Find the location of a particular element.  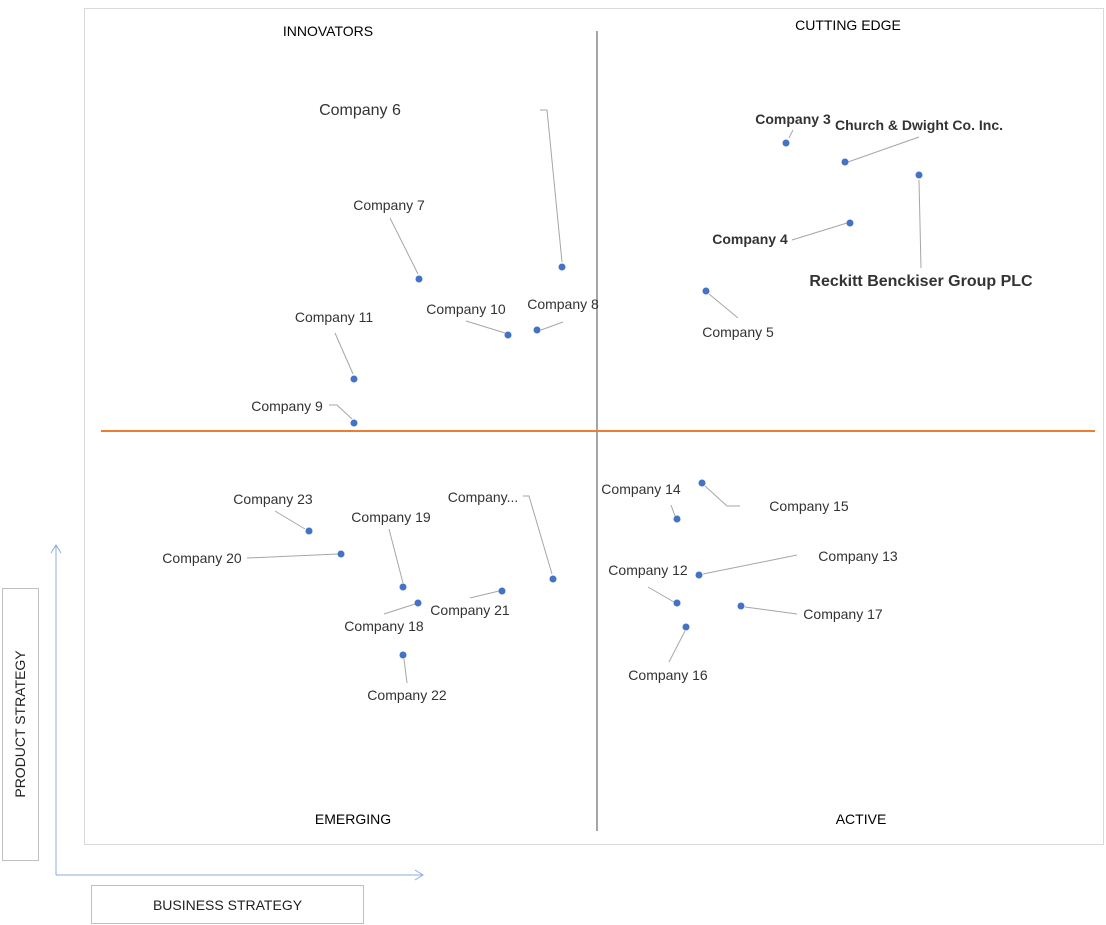

data-label-company-17: Company 17 is located at coordinates (843, 614).